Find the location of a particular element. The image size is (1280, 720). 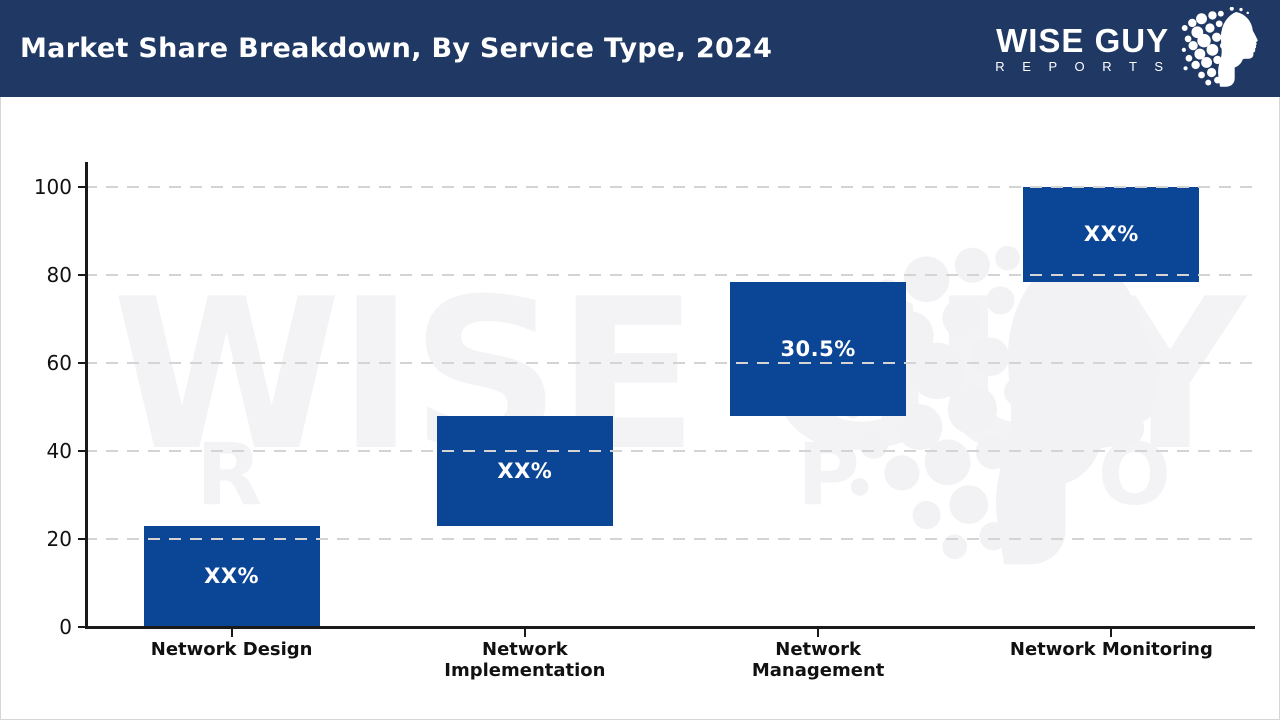

y-tick-label: 40 is located at coordinates (59, 451).